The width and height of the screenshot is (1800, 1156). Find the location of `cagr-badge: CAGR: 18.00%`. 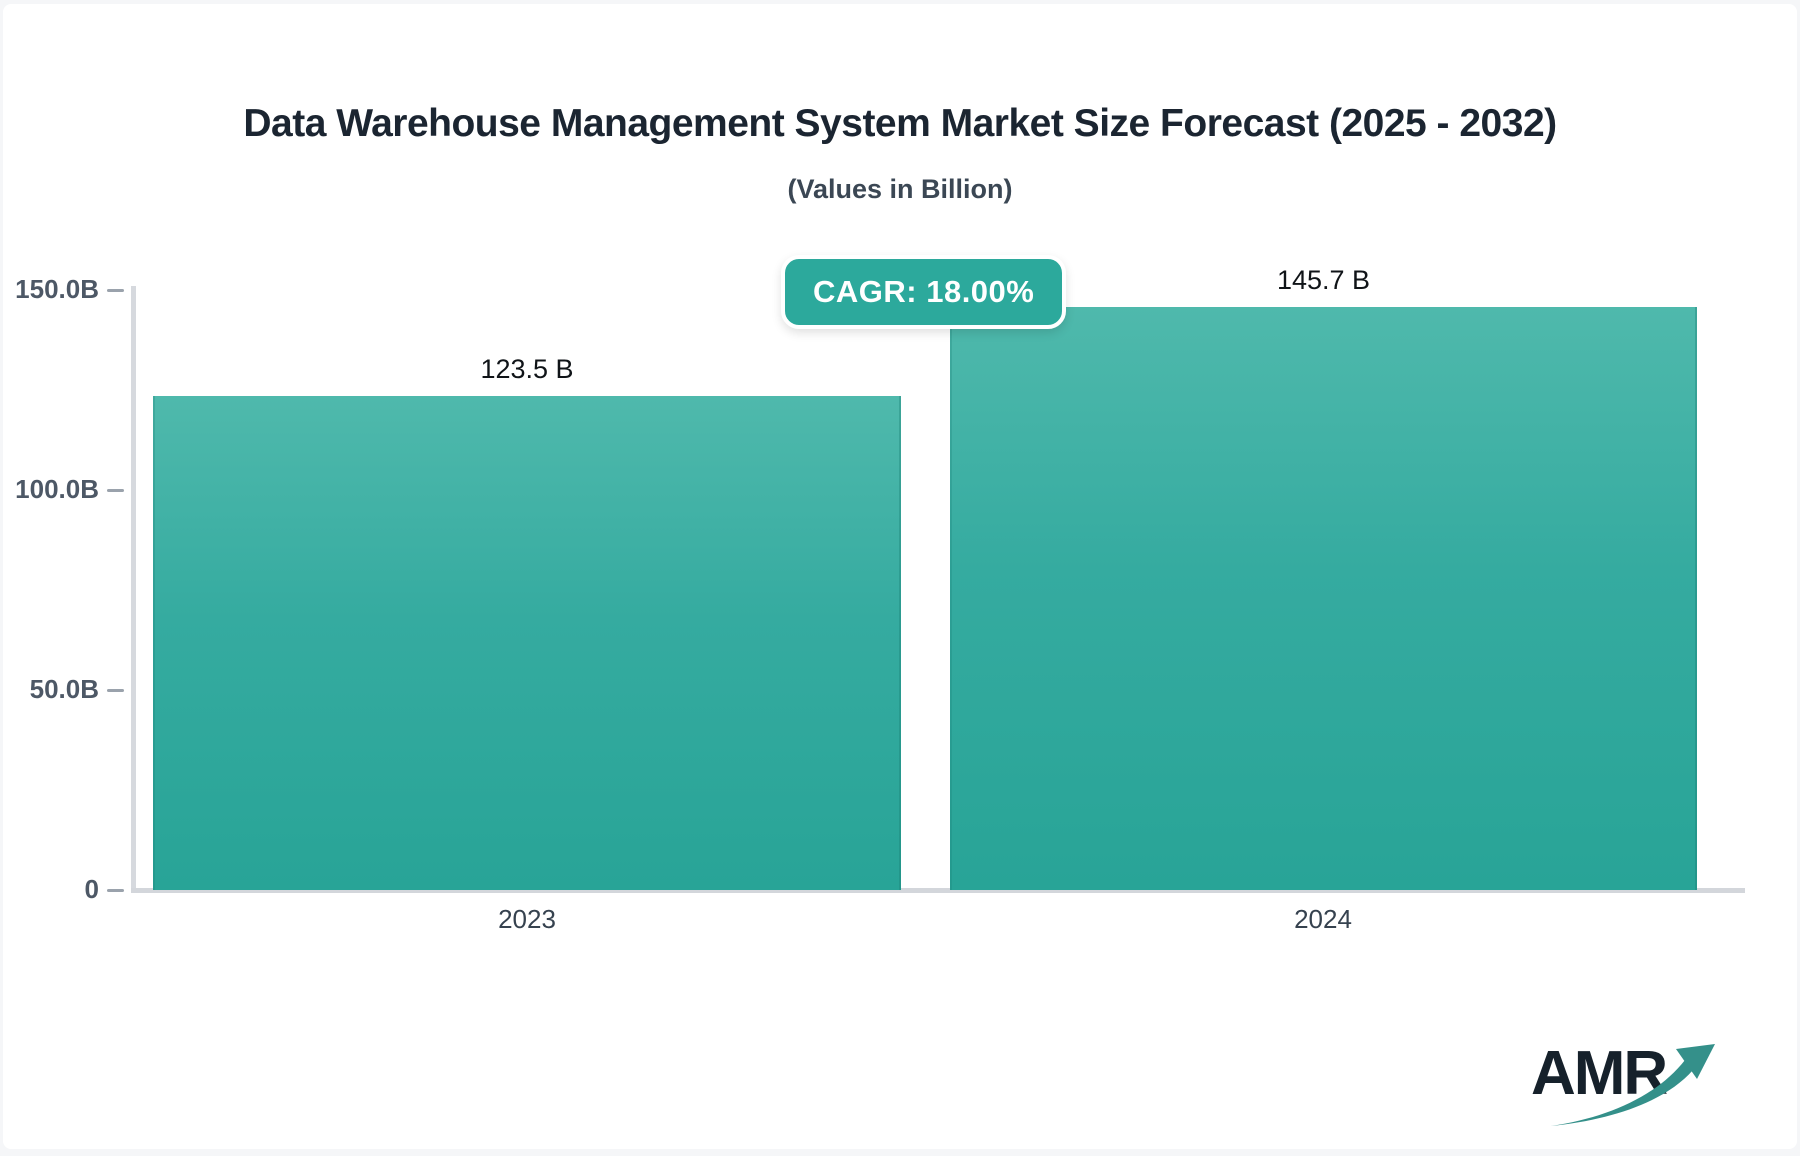

cagr-badge: CAGR: 18.00% is located at coordinates (924, 292).